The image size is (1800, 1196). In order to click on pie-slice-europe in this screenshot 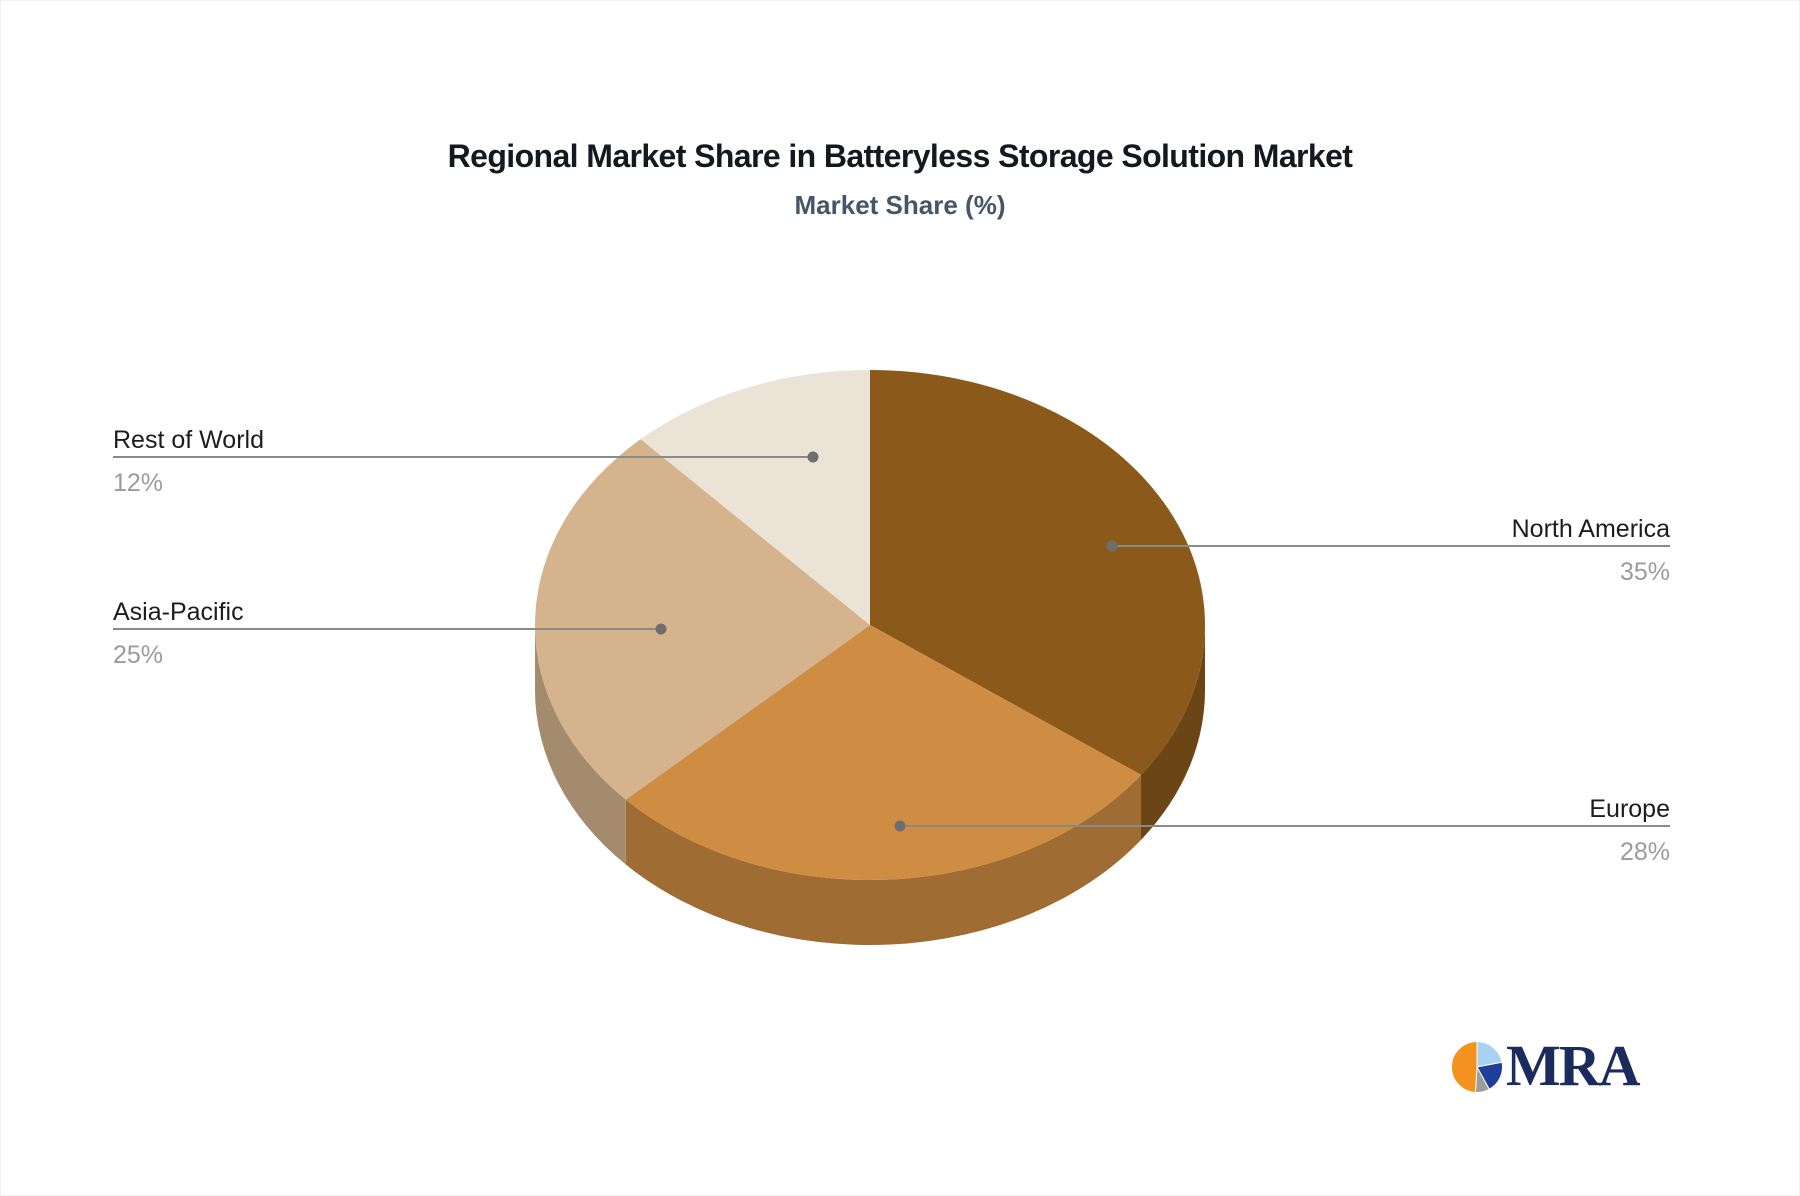, I will do `click(883, 753)`.